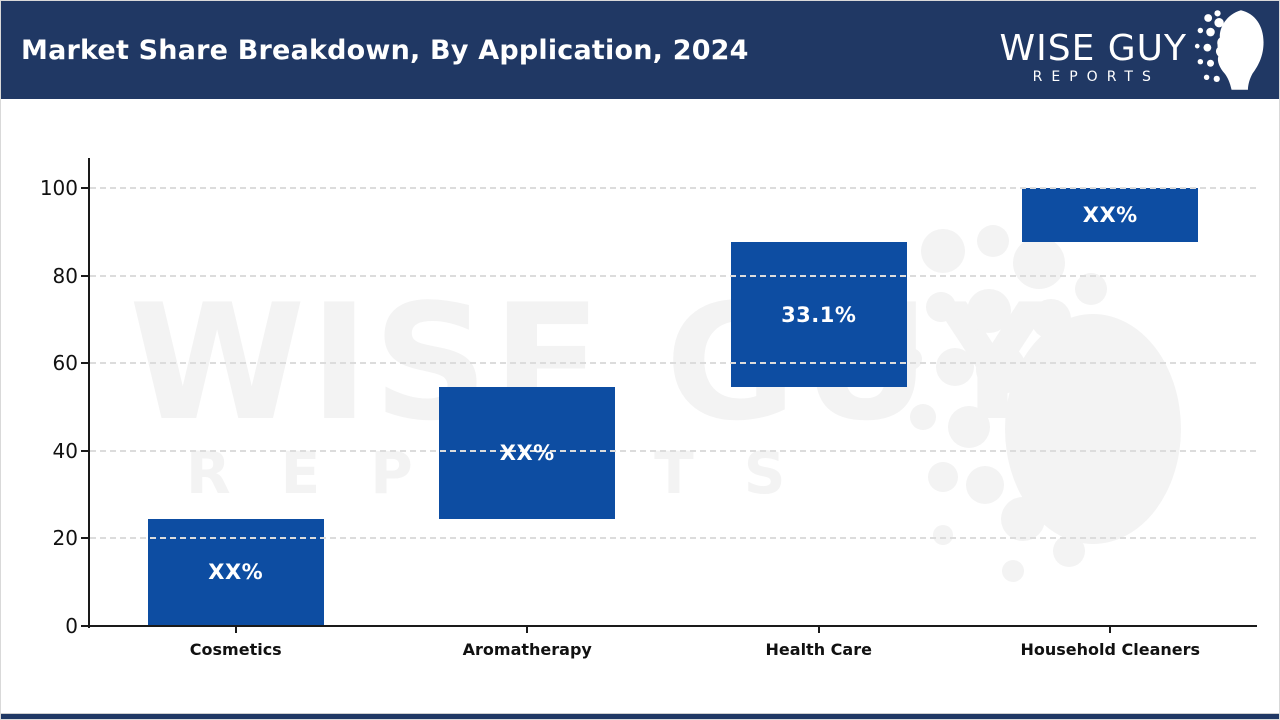  I want to click on footer-divider, so click(640, 713).